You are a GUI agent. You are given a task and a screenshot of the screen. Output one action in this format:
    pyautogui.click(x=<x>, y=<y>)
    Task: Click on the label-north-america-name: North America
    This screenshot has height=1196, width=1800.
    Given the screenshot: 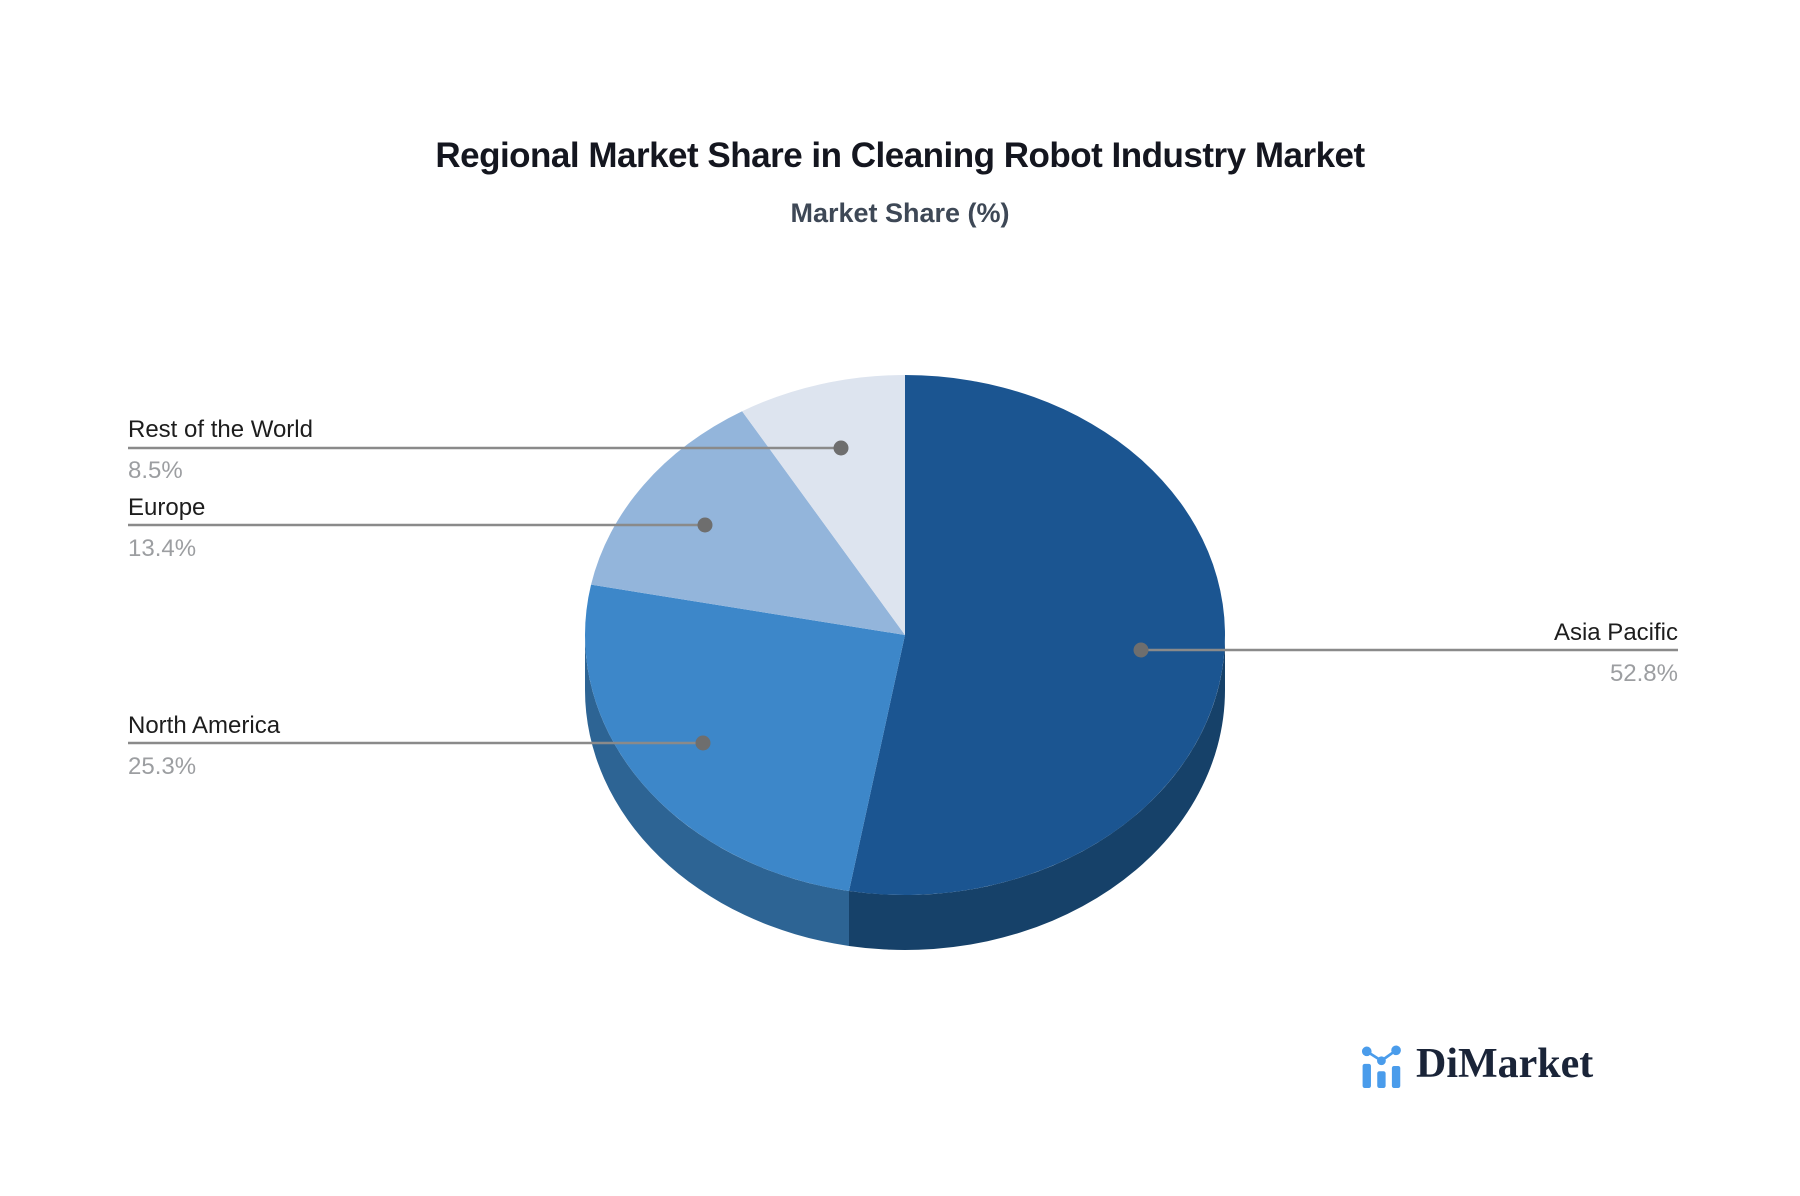 What is the action you would take?
    pyautogui.click(x=204, y=725)
    